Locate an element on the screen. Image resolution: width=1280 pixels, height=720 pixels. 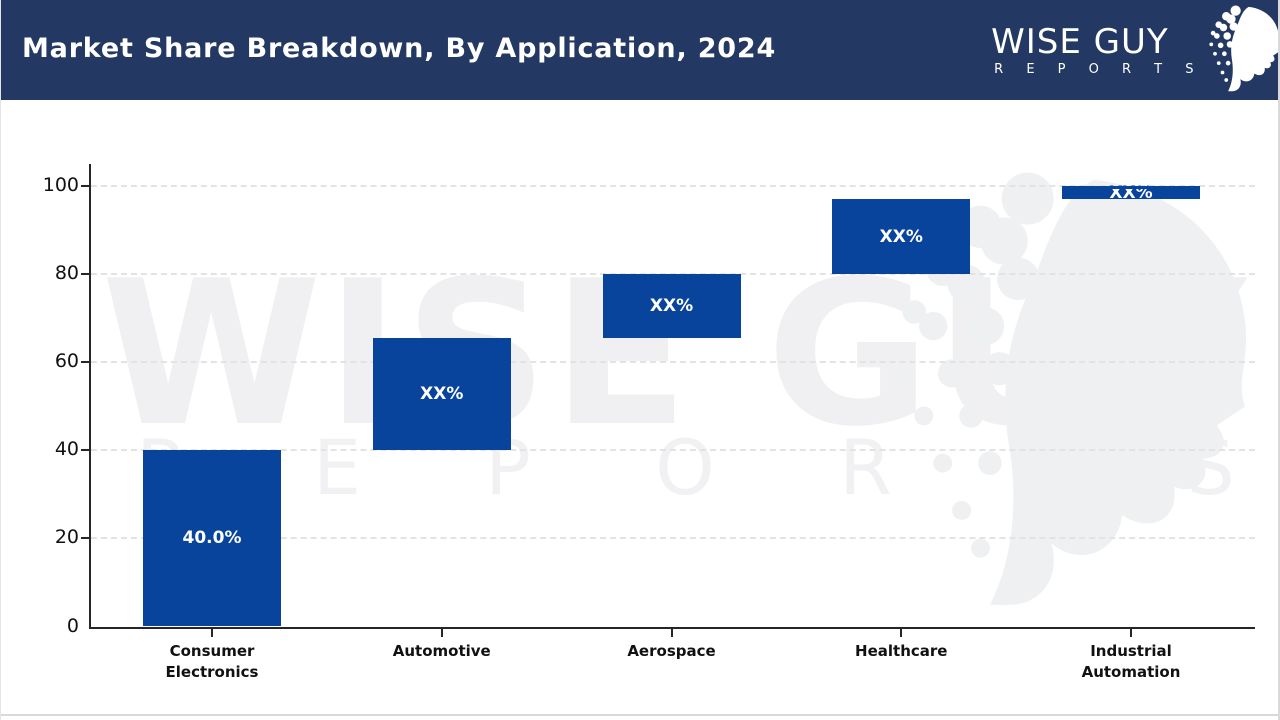
wiseguy-logo: WISE GUY R E P O R T S is located at coordinates (1134, 50).